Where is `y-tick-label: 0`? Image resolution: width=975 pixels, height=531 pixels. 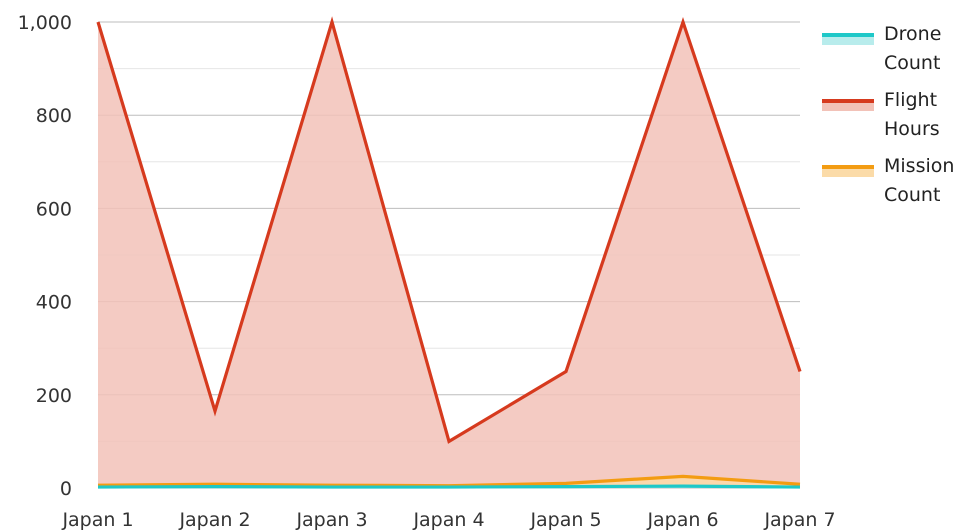
y-tick-label: 0 is located at coordinates (66, 489).